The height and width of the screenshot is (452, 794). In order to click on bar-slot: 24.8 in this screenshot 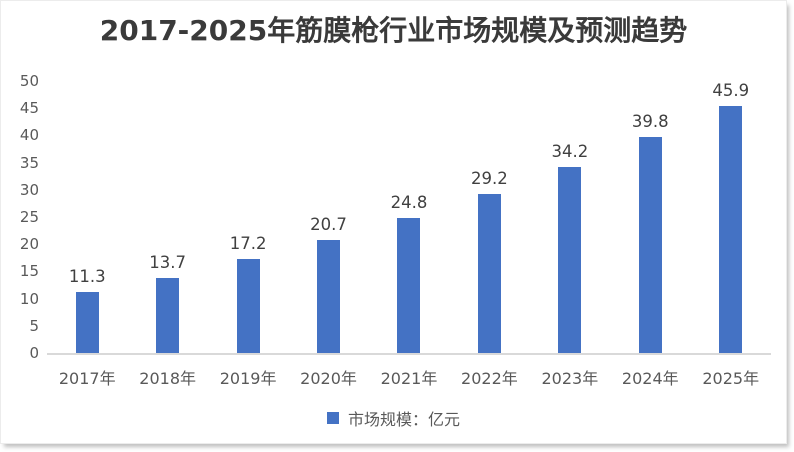, I will do `click(409, 217)`.